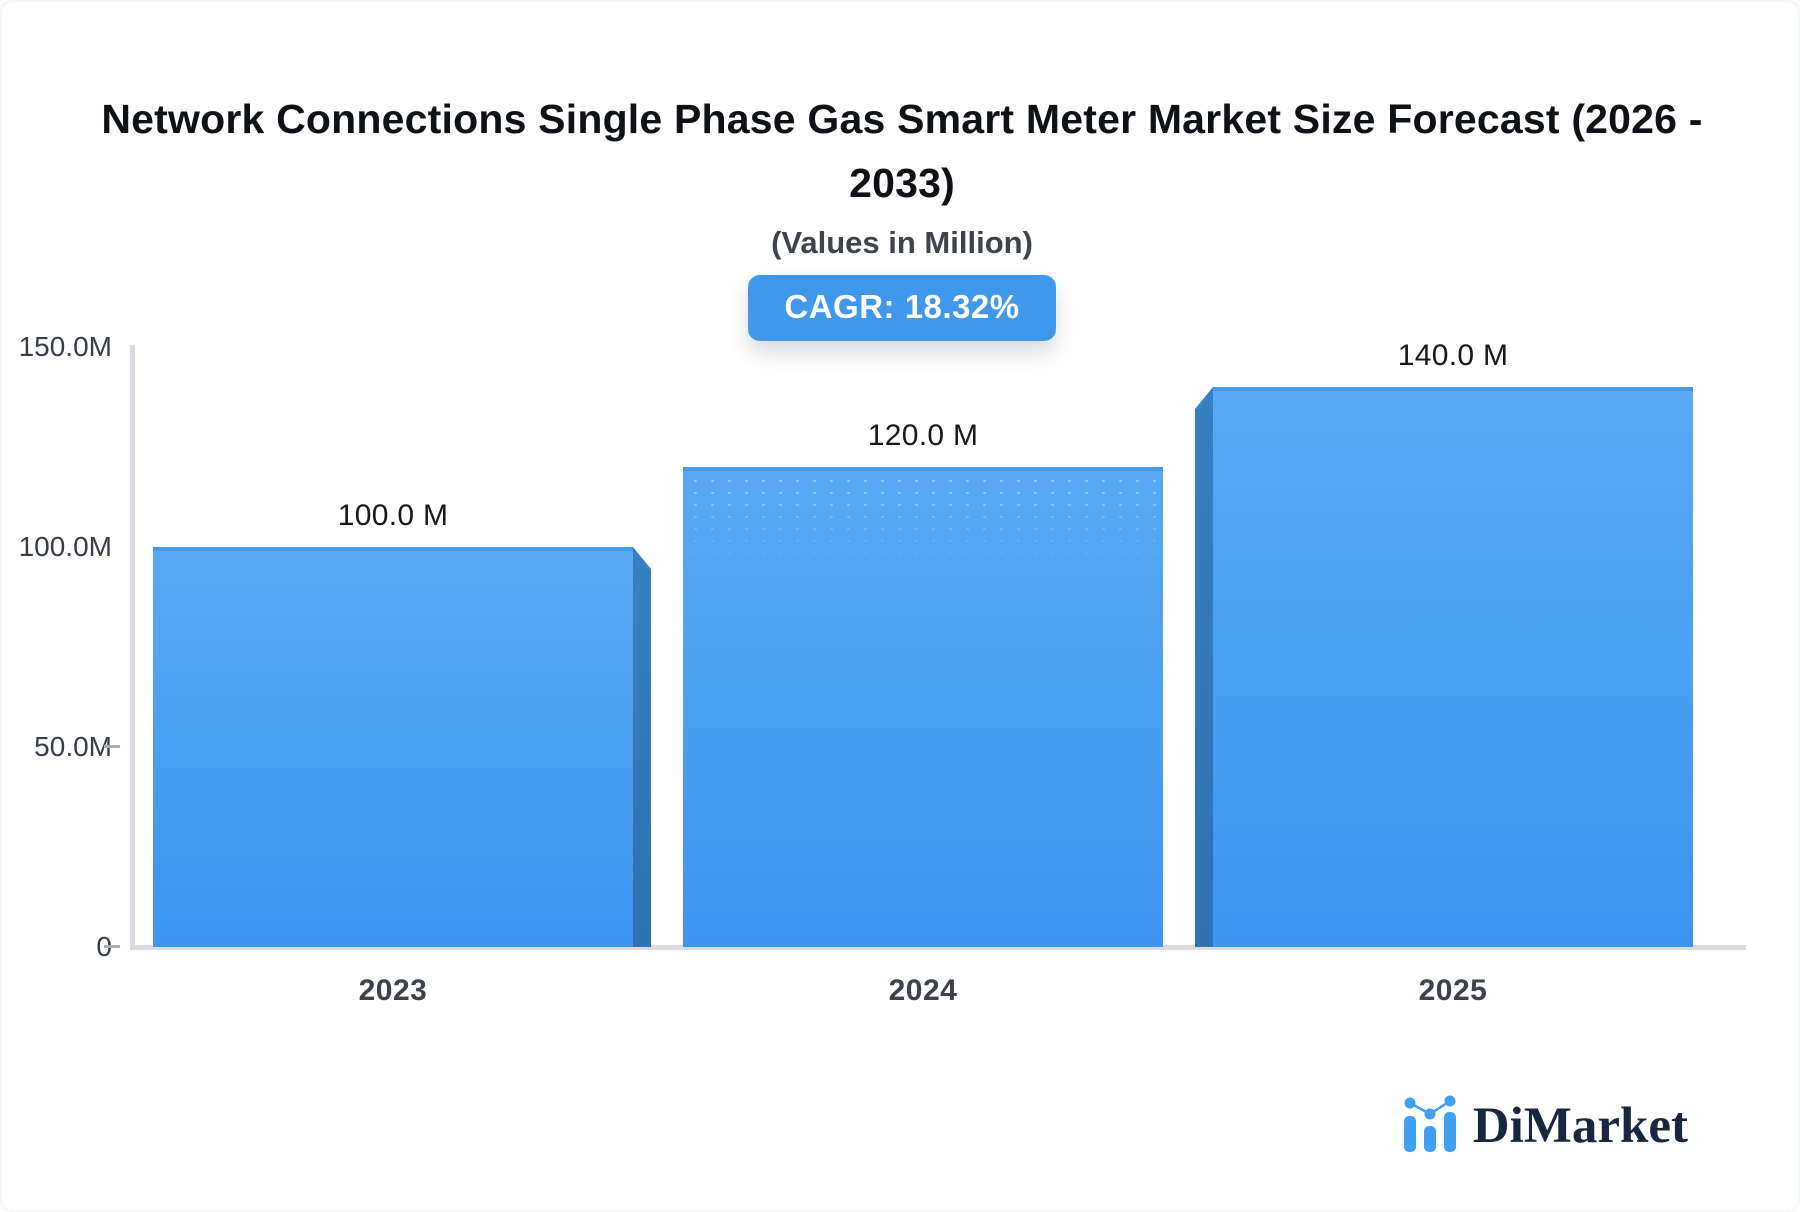  What do you see at coordinates (65, 546) in the screenshot?
I see `y-axis-label: 100.0M` at bounding box center [65, 546].